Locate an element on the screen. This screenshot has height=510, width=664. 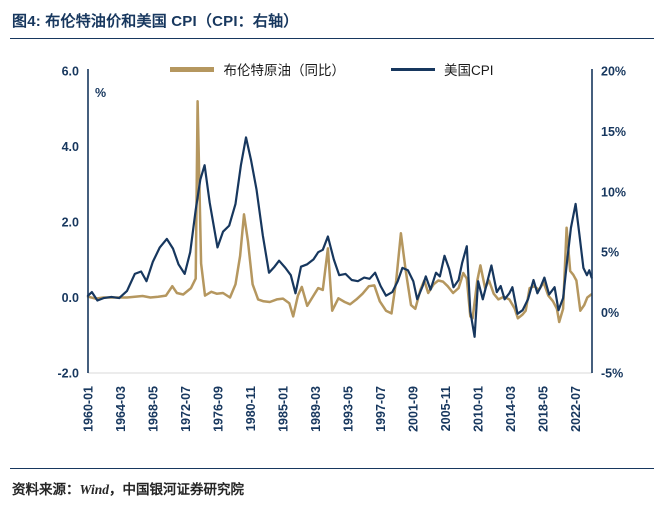
svg-text: 2022-07 is located at coordinates (576, 409).